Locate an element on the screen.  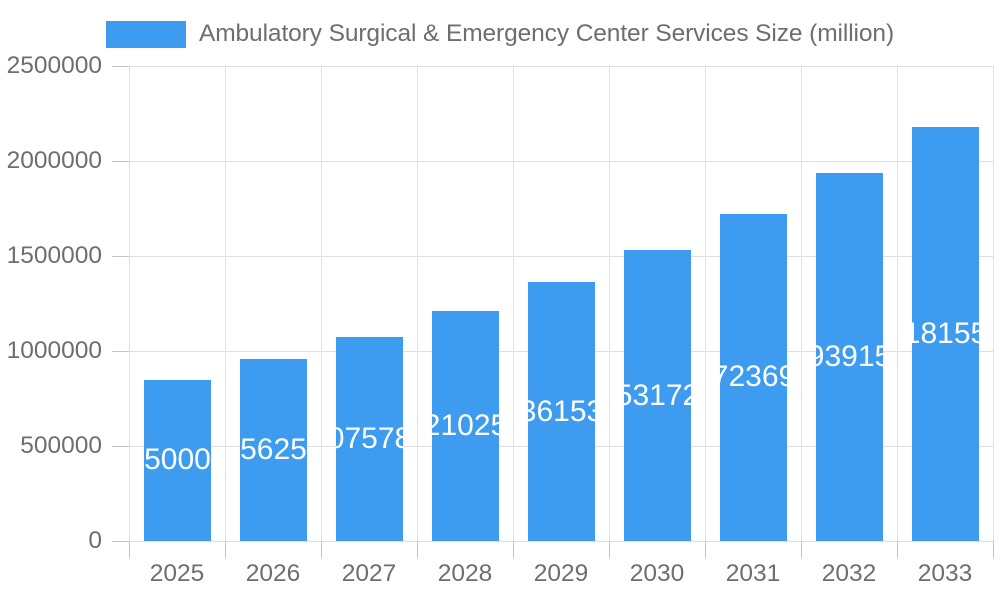
bar-data-label: 1723694 is located at coordinates (753, 377).